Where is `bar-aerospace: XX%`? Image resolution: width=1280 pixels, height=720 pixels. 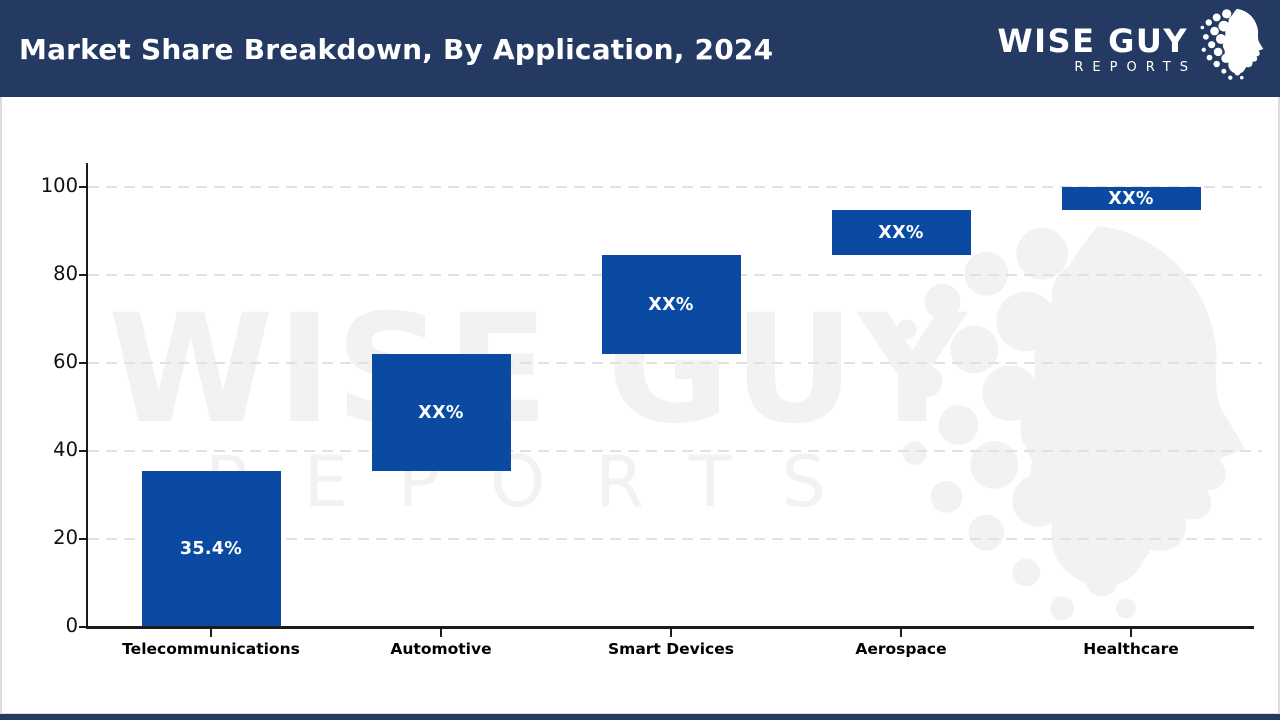
bar-aerospace: XX% is located at coordinates (901, 233).